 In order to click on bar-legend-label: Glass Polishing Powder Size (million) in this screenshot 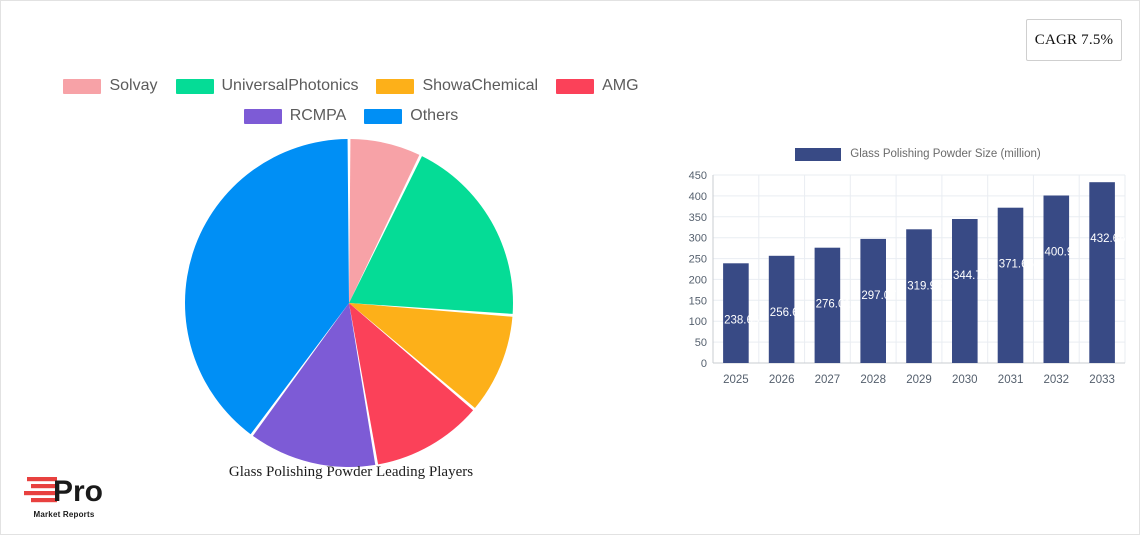, I will do `click(945, 154)`.